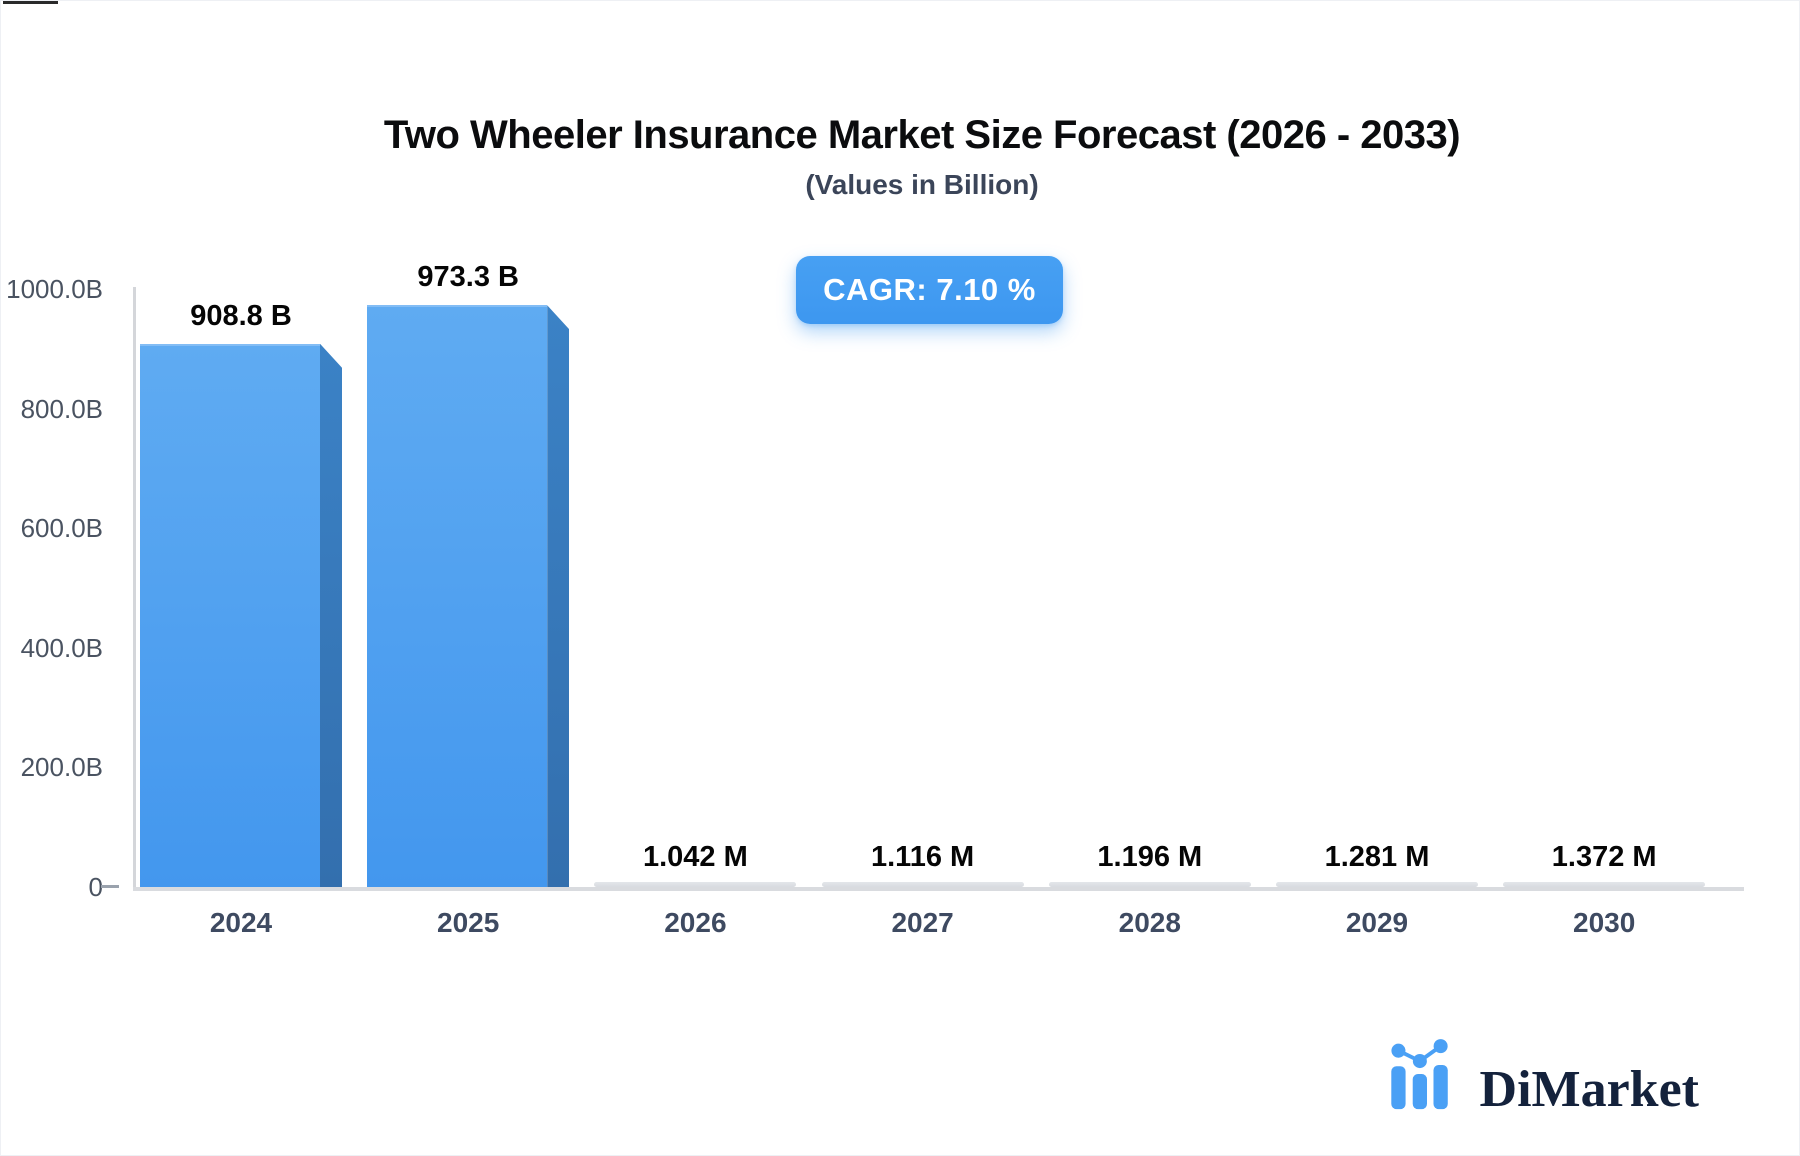 The image size is (1800, 1156). Describe the element at coordinates (922, 884) in the screenshot. I see `bar-2027` at that location.